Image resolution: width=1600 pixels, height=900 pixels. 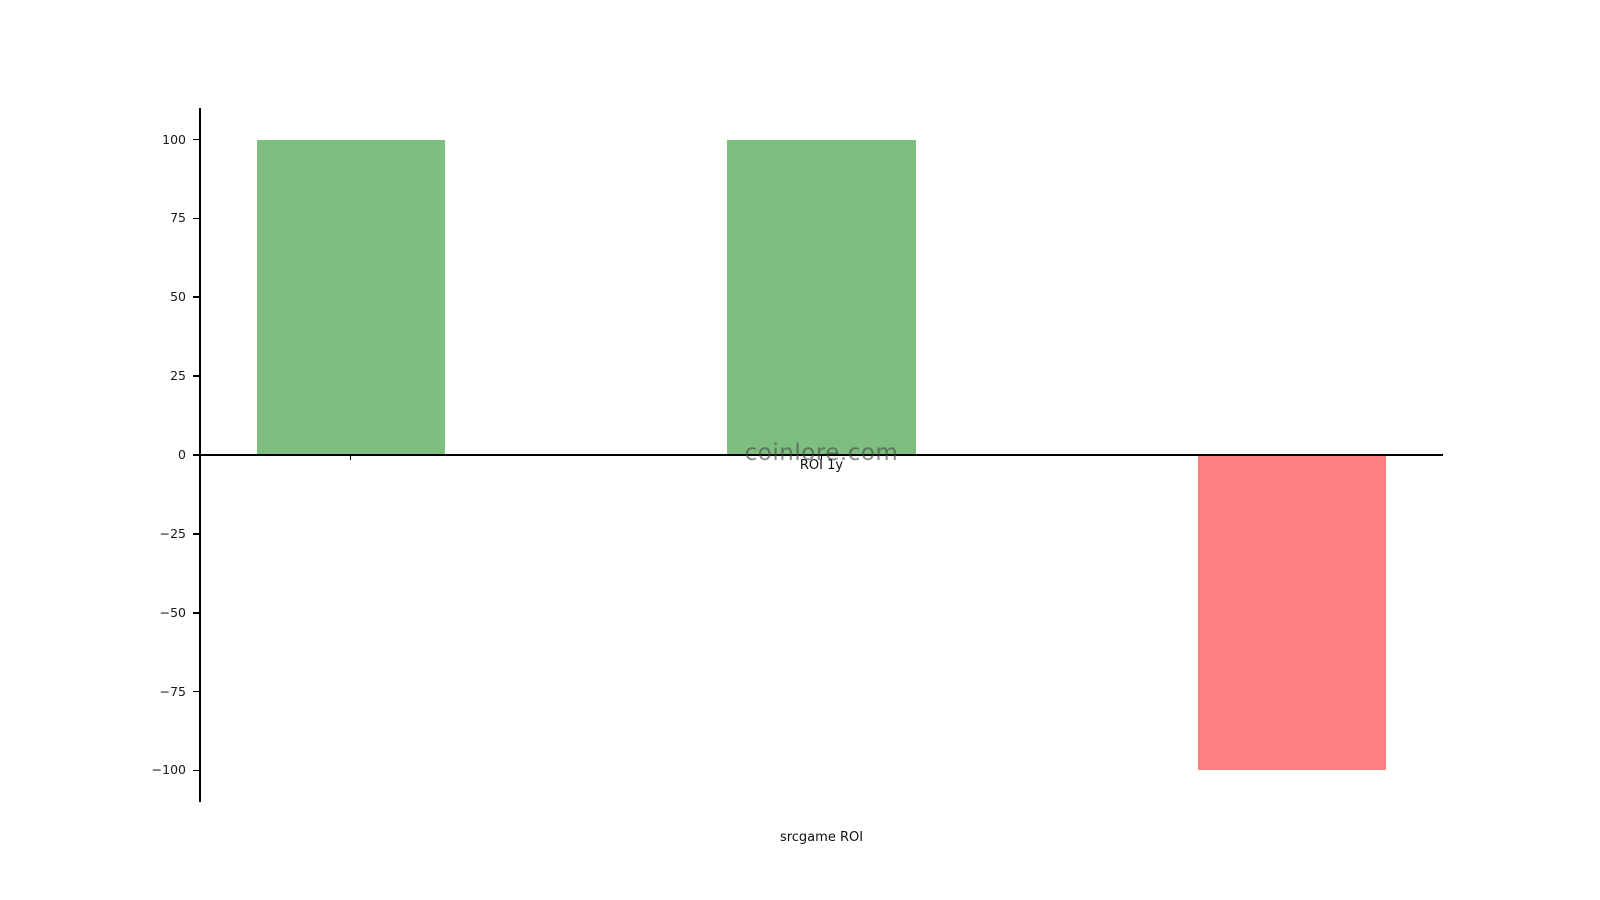 What do you see at coordinates (172, 691) in the screenshot?
I see `y-tick-label: −75` at bounding box center [172, 691].